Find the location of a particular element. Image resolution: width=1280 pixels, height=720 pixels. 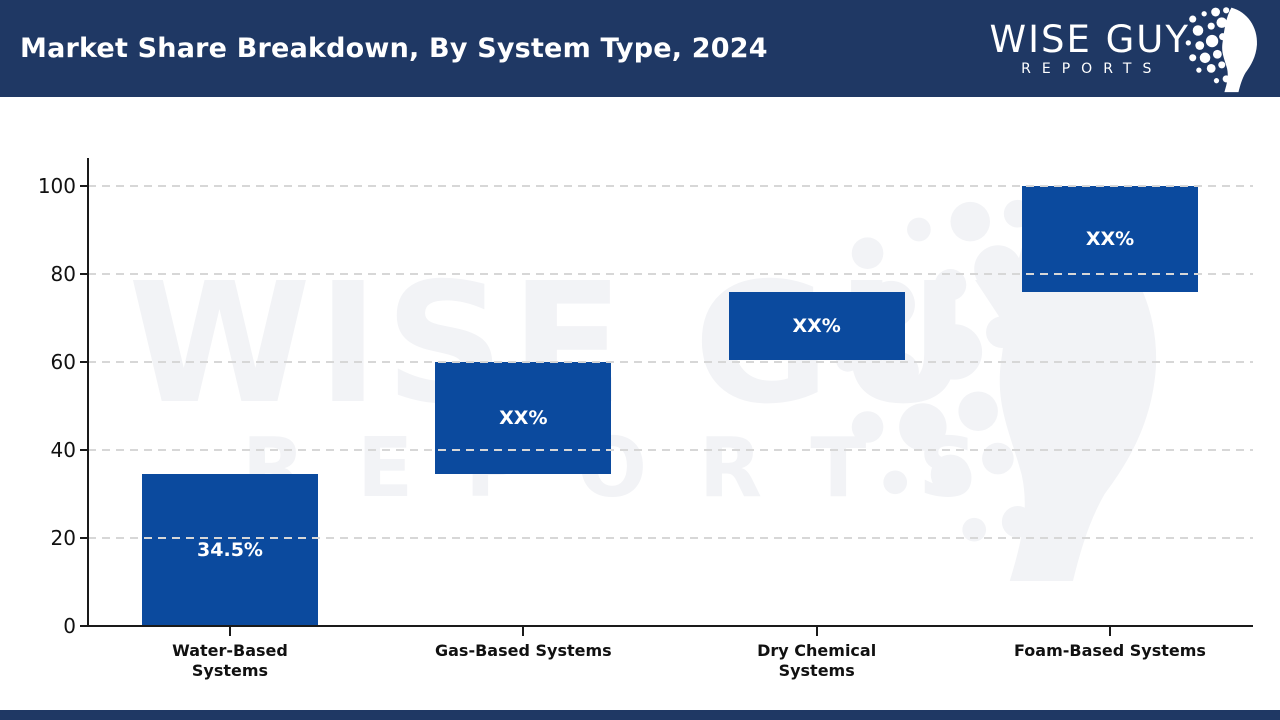

brand-logo-text: WISE GUY REPORTS is located at coordinates (1090, 49).